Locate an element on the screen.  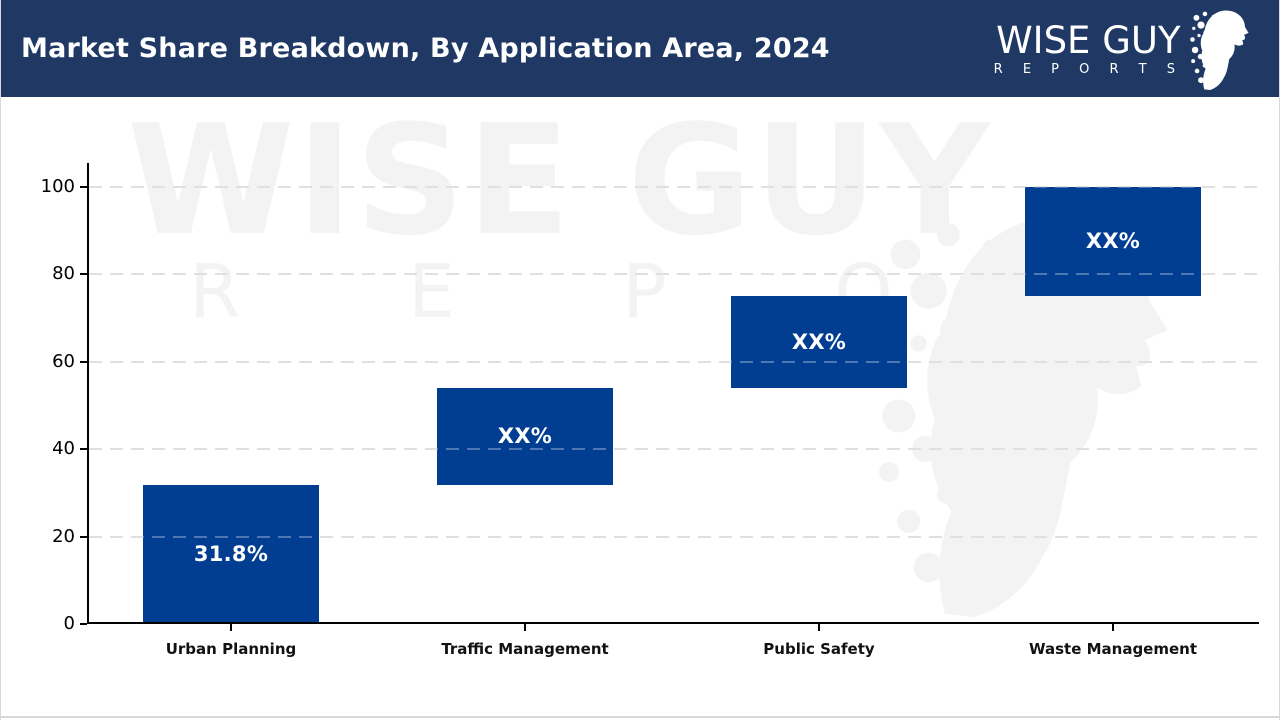
brand-logo-text: WISE GUY R E P O R T S is located at coordinates (1088, 49).